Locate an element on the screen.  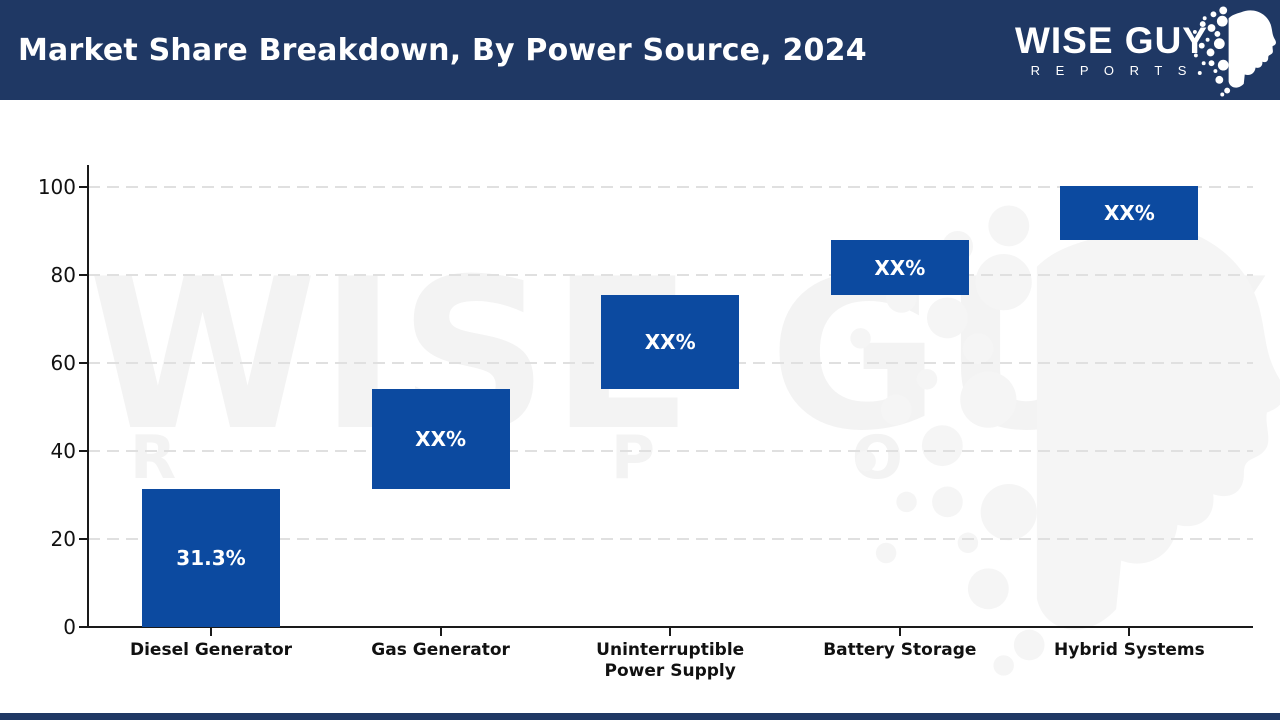
y-axis-line is located at coordinates (88, 396).